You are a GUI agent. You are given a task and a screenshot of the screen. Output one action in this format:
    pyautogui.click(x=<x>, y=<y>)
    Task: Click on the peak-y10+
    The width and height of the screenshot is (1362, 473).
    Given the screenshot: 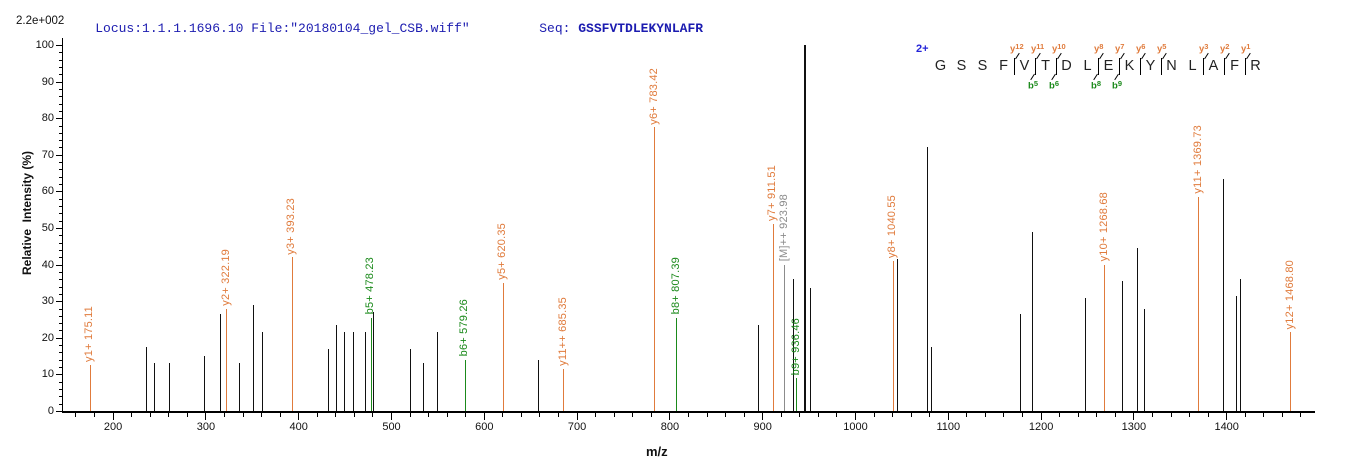 What is the action you would take?
    pyautogui.click(x=1105, y=337)
    